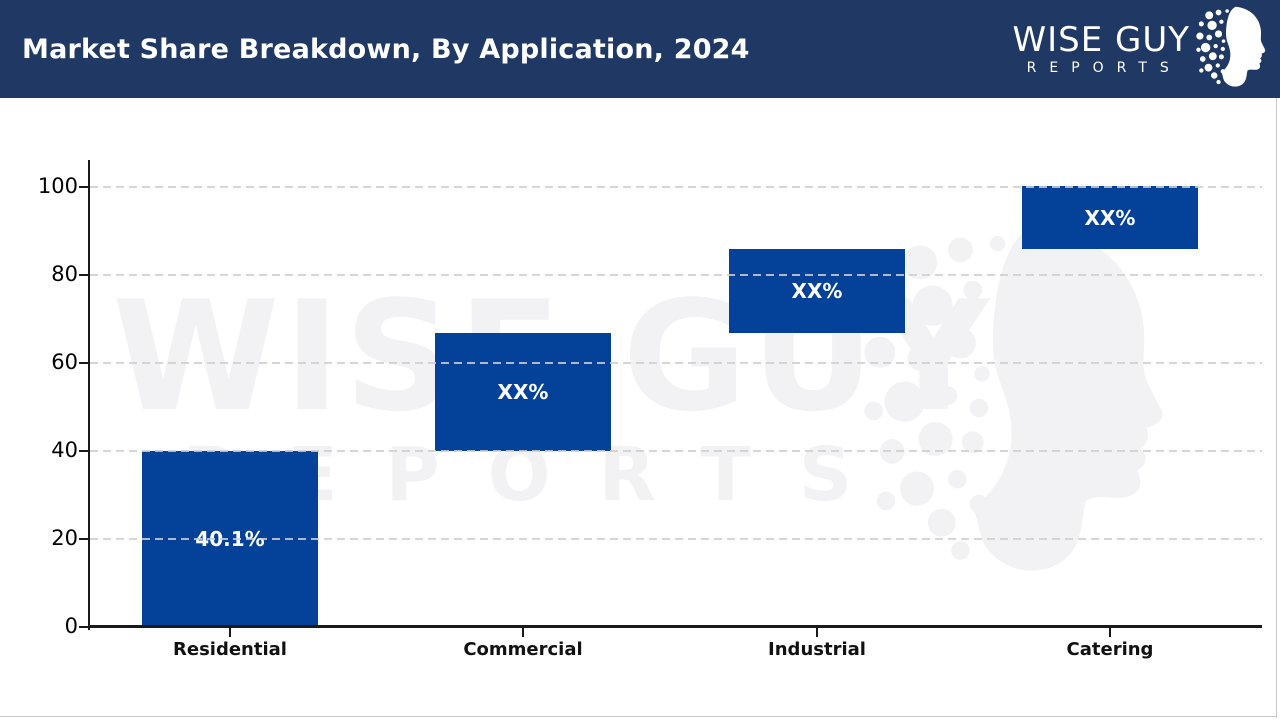  What do you see at coordinates (675, 626) in the screenshot?
I see `x-axis-spine` at bounding box center [675, 626].